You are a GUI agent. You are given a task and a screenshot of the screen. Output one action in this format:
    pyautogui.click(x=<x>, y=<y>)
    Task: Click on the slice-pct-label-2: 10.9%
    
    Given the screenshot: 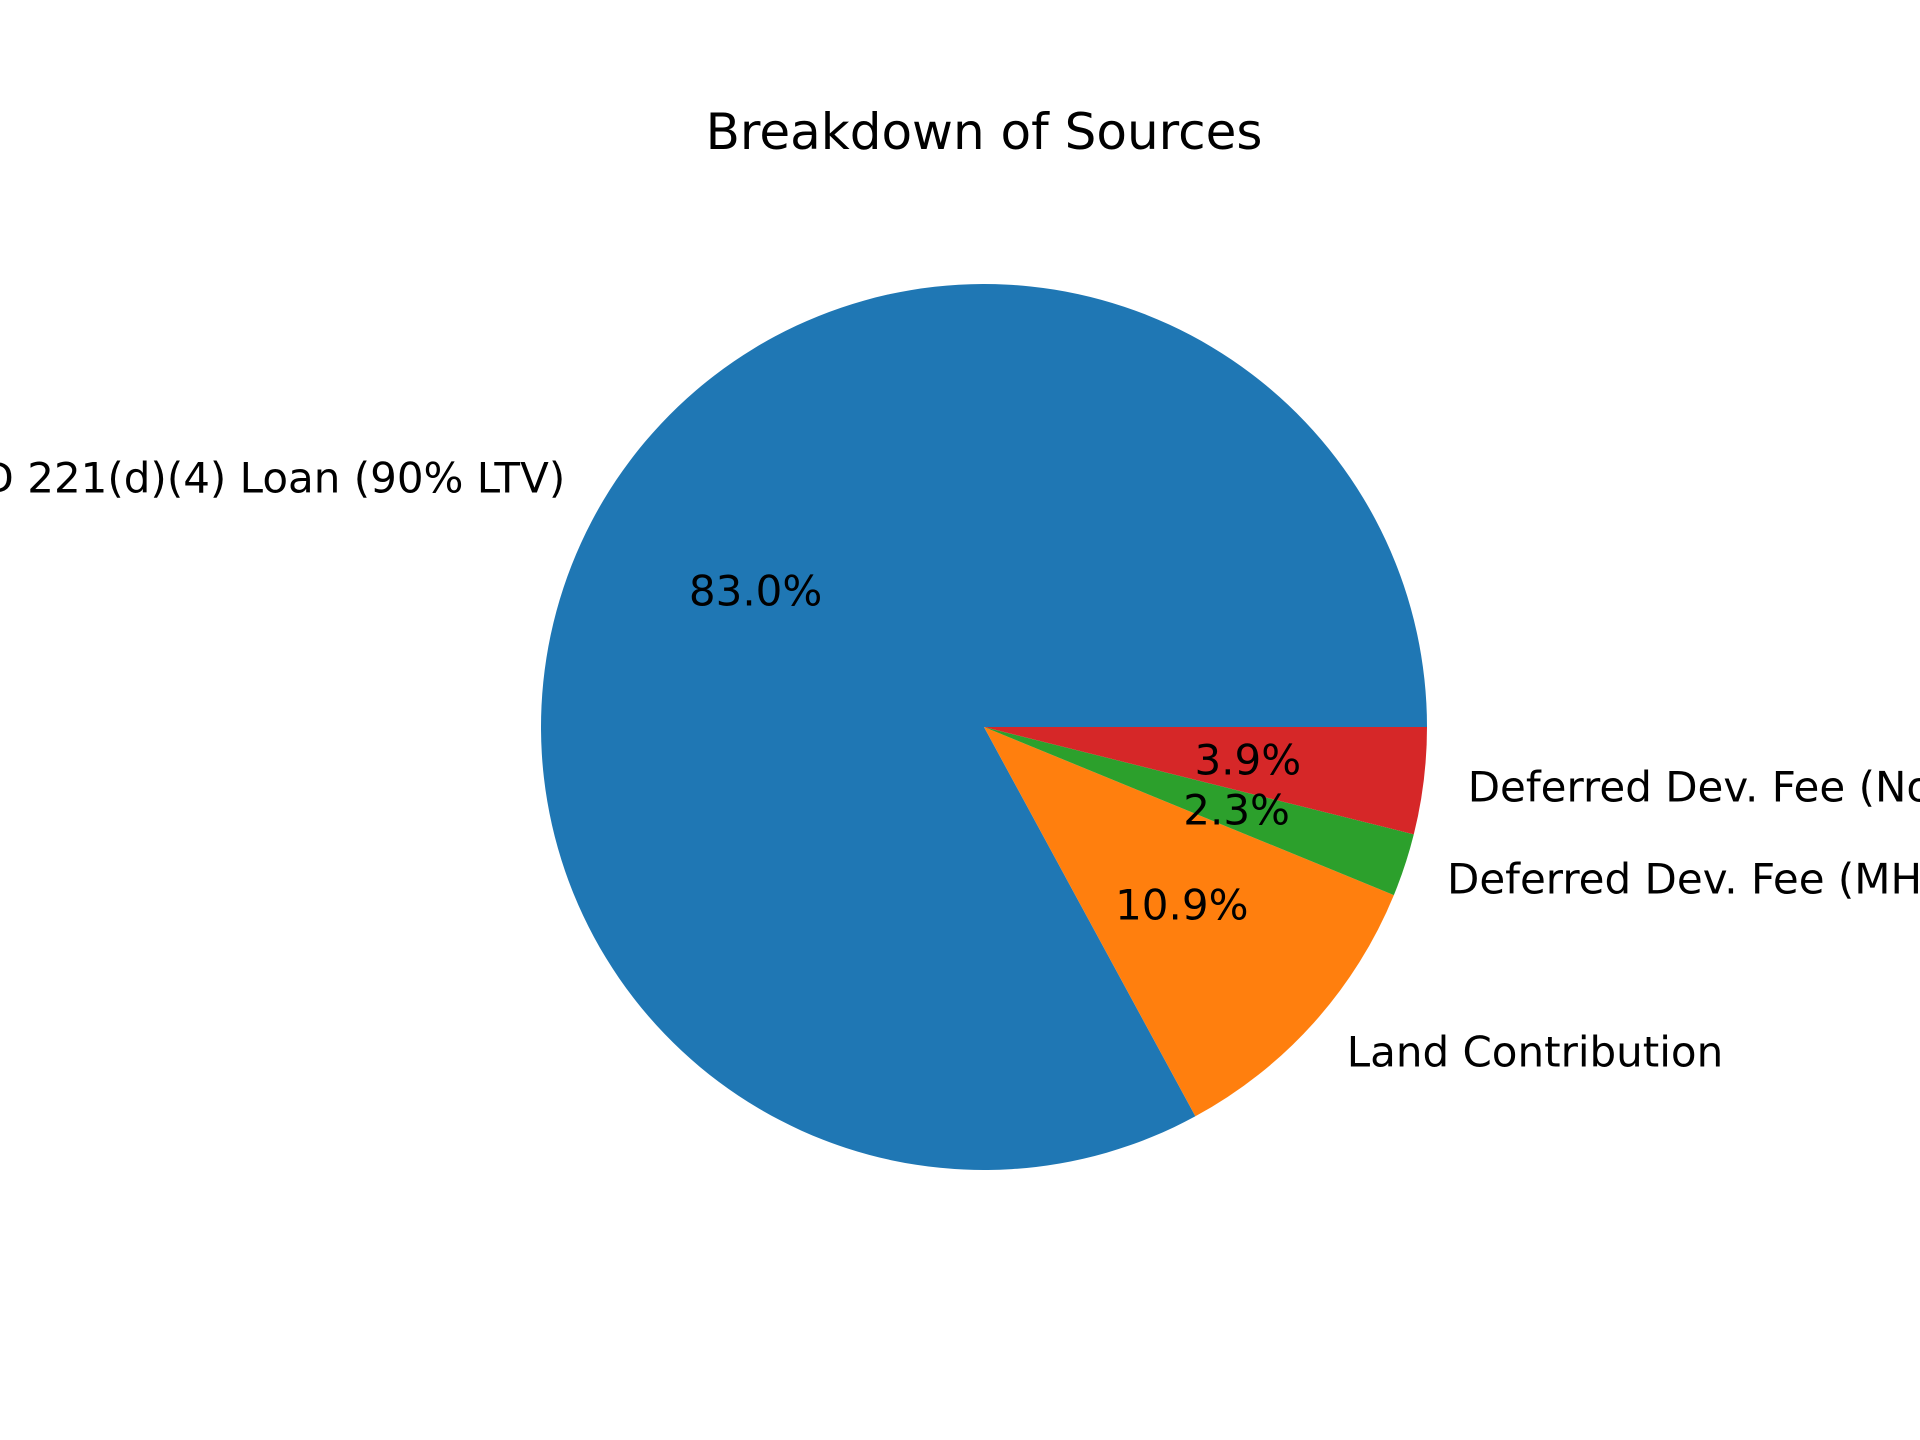 What is the action you would take?
    pyautogui.click(x=1182, y=904)
    